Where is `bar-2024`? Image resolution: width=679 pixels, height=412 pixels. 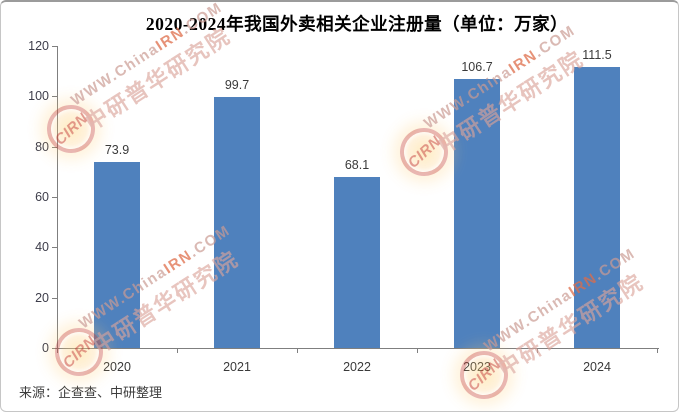
bar-2024 is located at coordinates (597, 207).